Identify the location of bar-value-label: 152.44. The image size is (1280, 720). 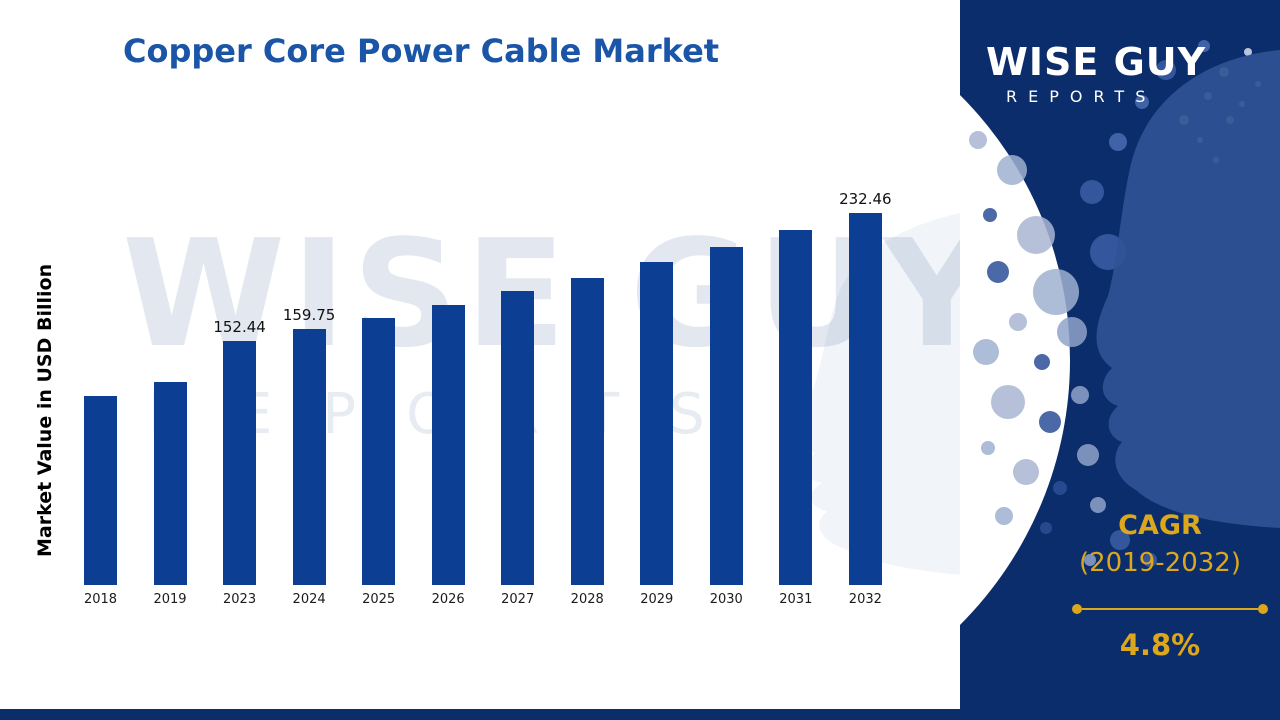
(239, 327).